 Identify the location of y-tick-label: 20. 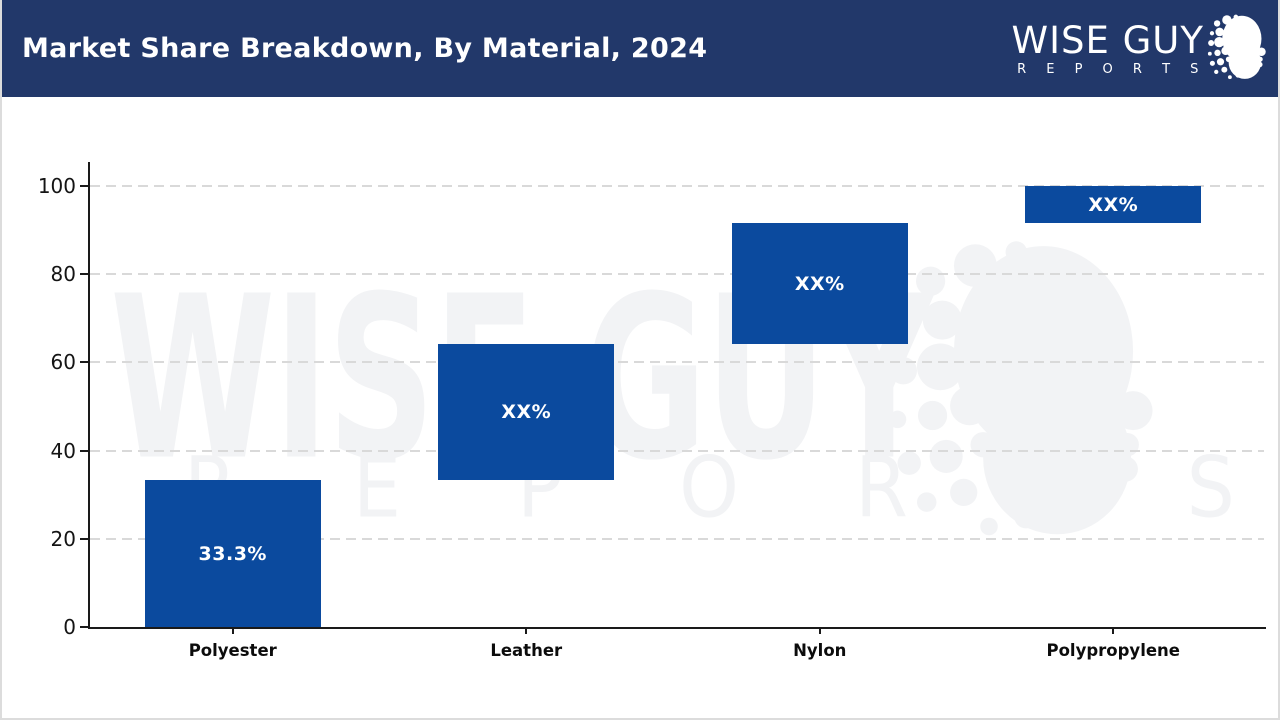
(63, 538).